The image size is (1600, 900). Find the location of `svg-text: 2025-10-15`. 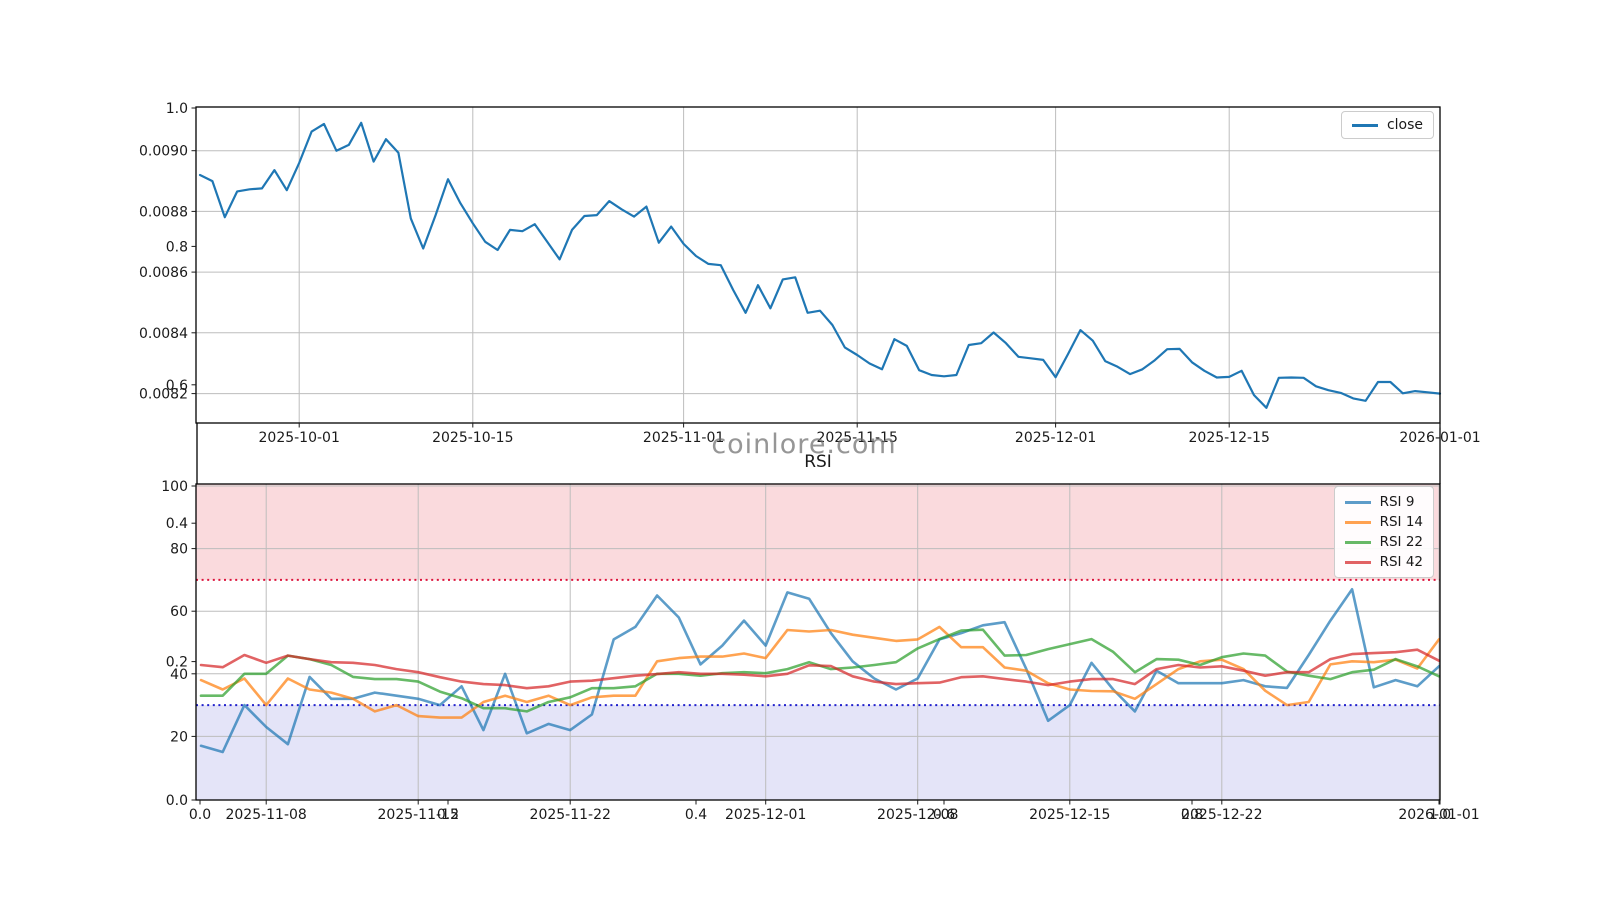

svg-text: 2025-10-15 is located at coordinates (472, 438).